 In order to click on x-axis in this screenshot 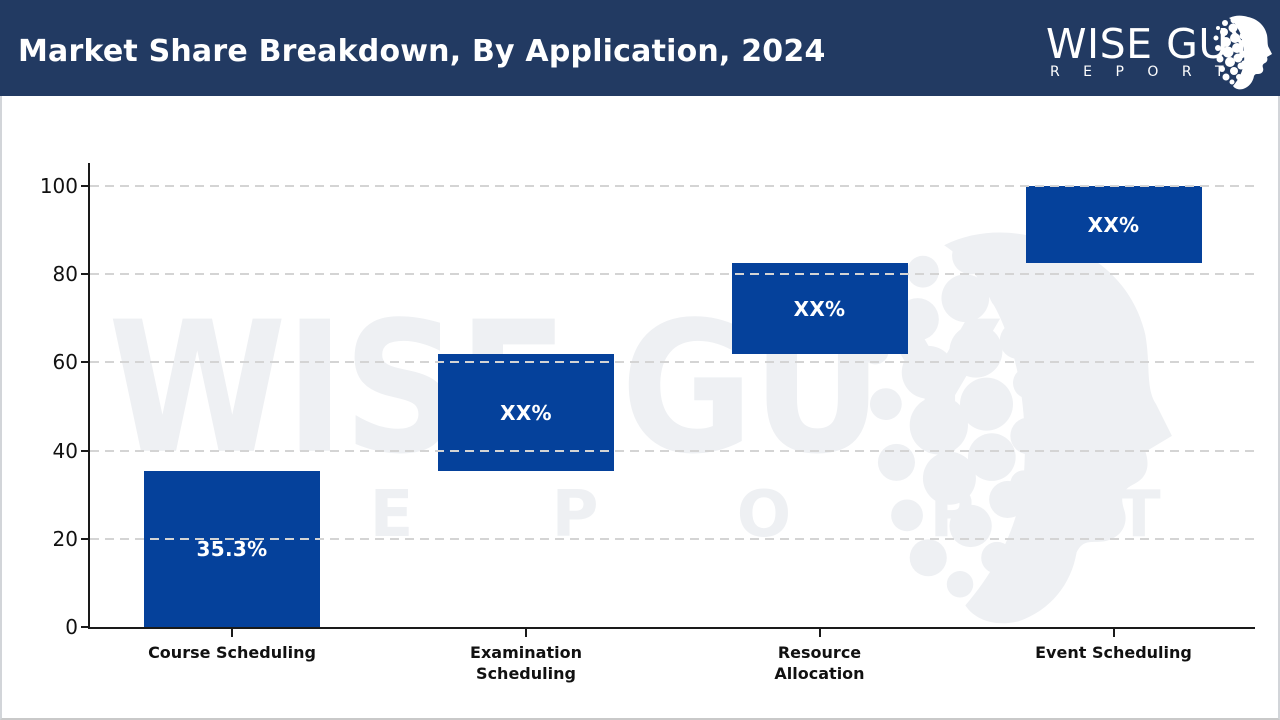, I will do `click(671, 628)`.